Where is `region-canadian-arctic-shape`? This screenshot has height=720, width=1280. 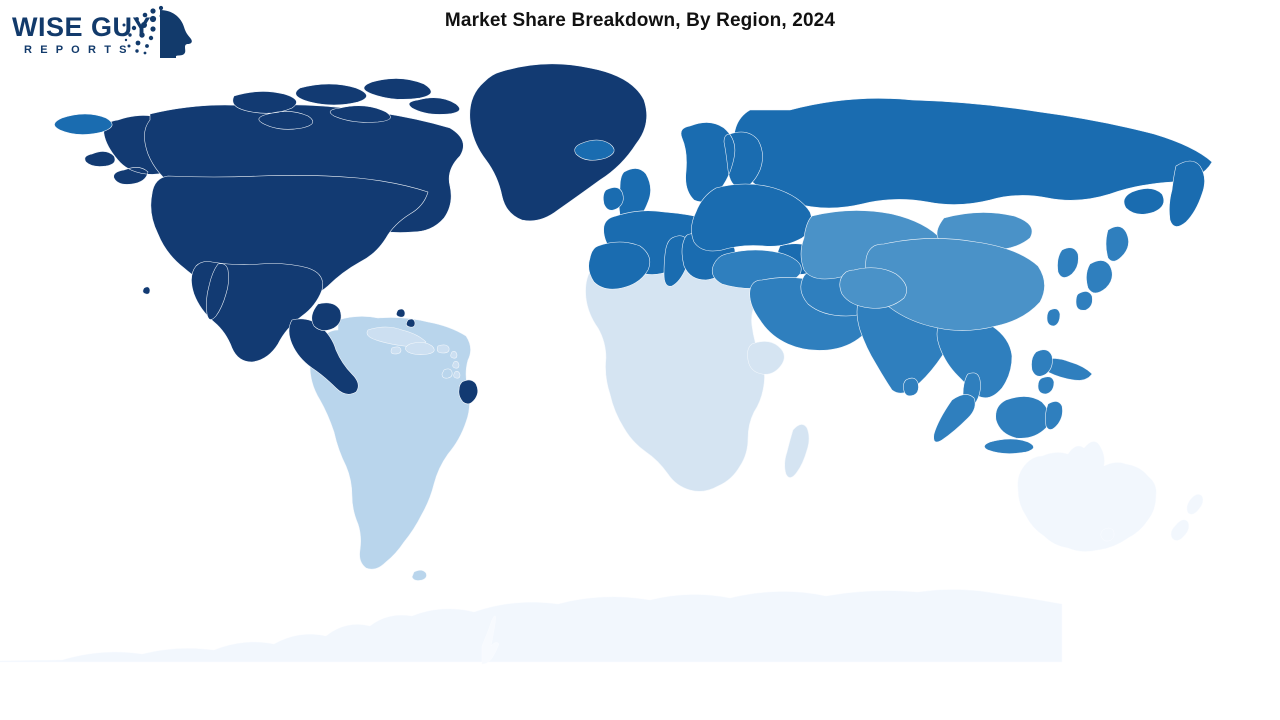
region-canadian-arctic-shape is located at coordinates (346, 103).